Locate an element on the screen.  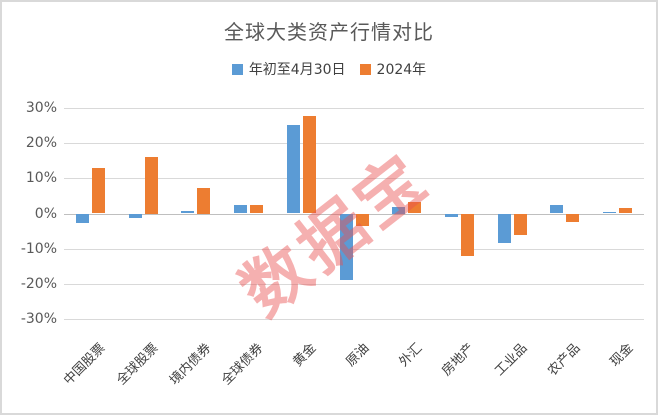
bar-2024年-房地产 is located at coordinates (467, 235).